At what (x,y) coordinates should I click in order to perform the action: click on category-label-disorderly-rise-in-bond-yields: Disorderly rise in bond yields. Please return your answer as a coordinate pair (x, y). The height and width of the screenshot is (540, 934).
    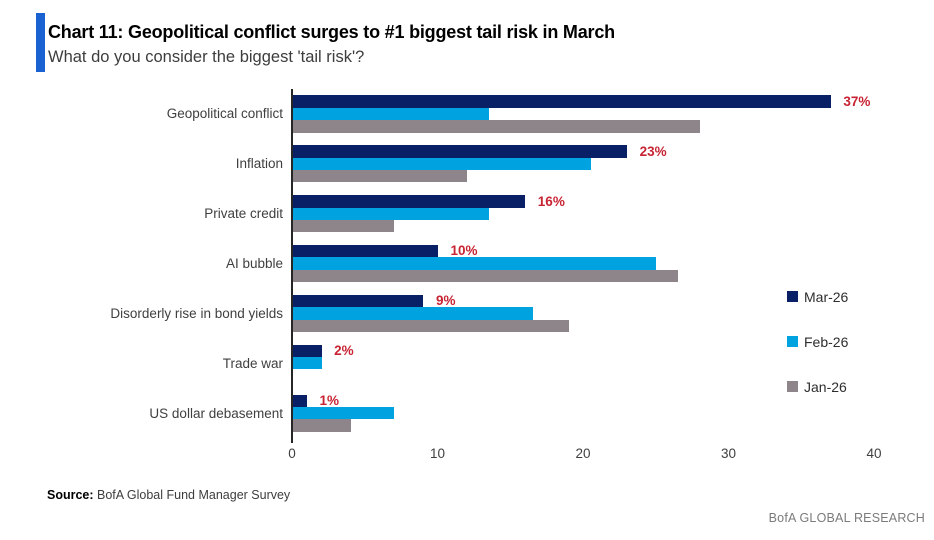
    Looking at the image, I should click on (196, 313).